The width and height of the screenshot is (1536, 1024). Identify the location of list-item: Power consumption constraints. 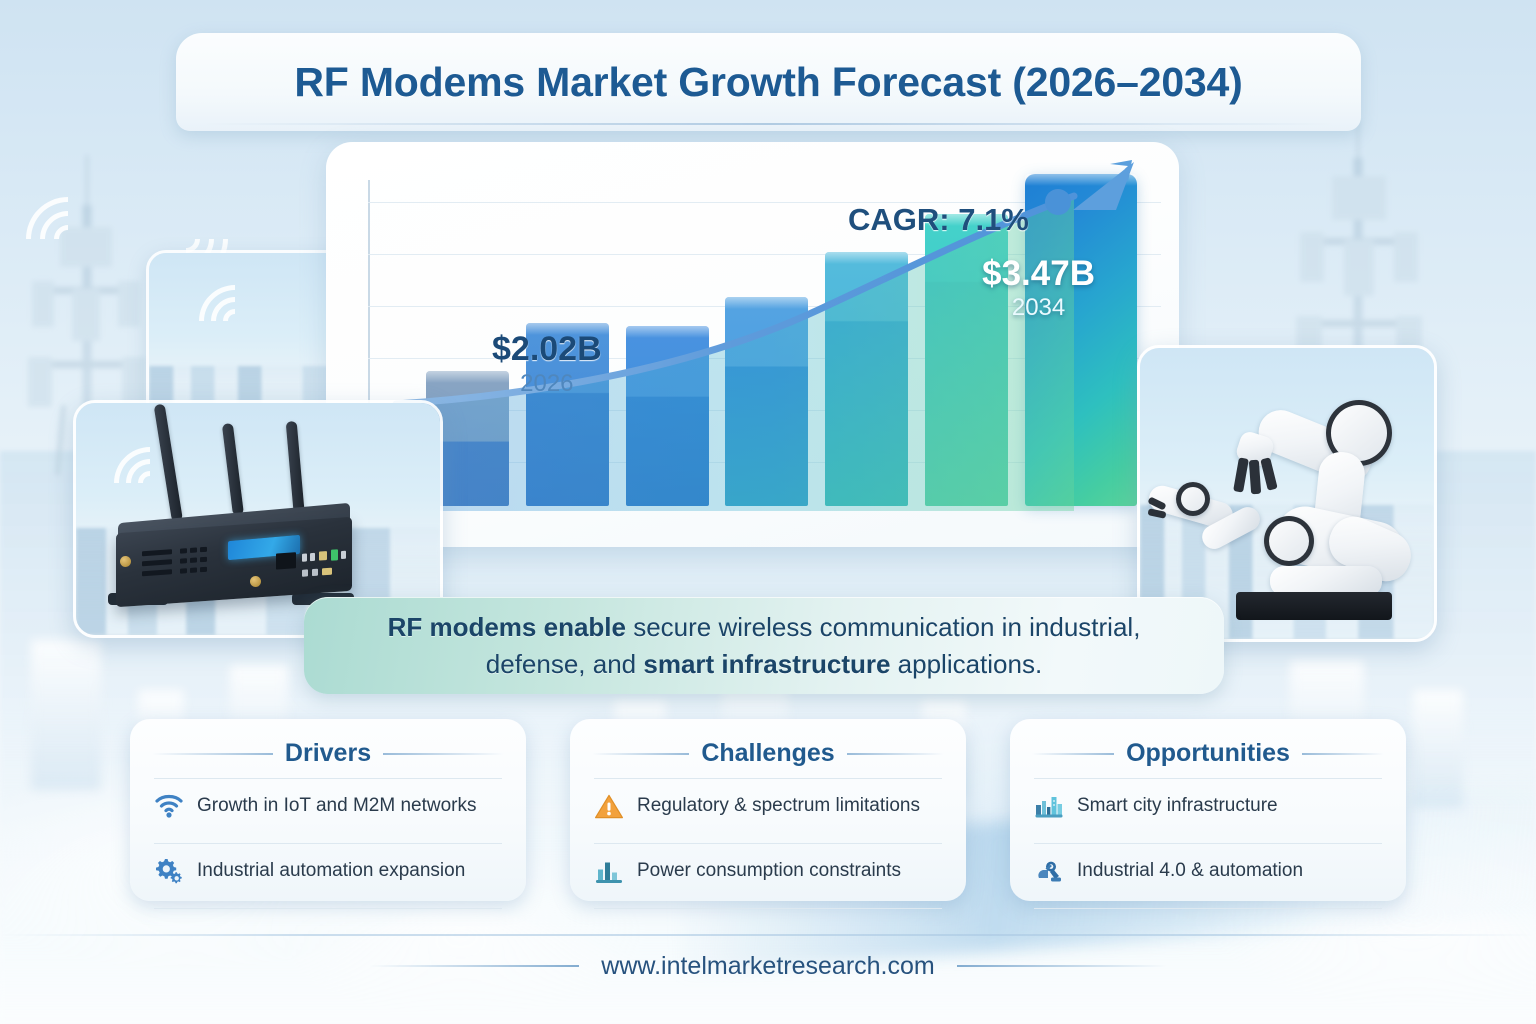
(768, 871).